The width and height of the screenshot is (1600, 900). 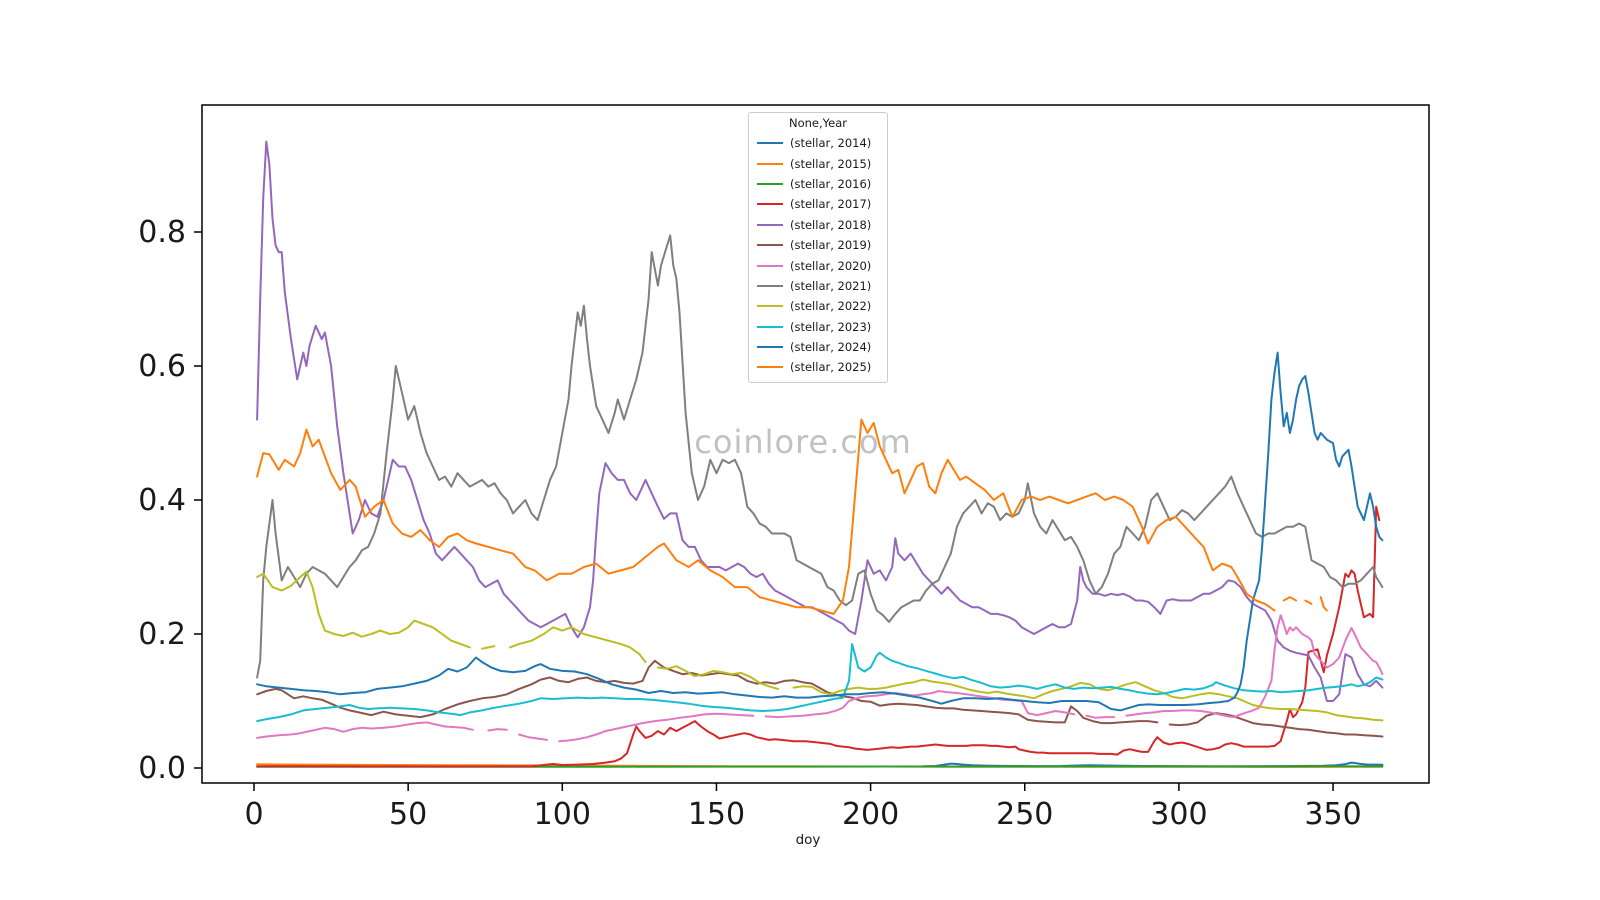 I want to click on legend-item-label: (stellar, 2021), so click(x=831, y=285).